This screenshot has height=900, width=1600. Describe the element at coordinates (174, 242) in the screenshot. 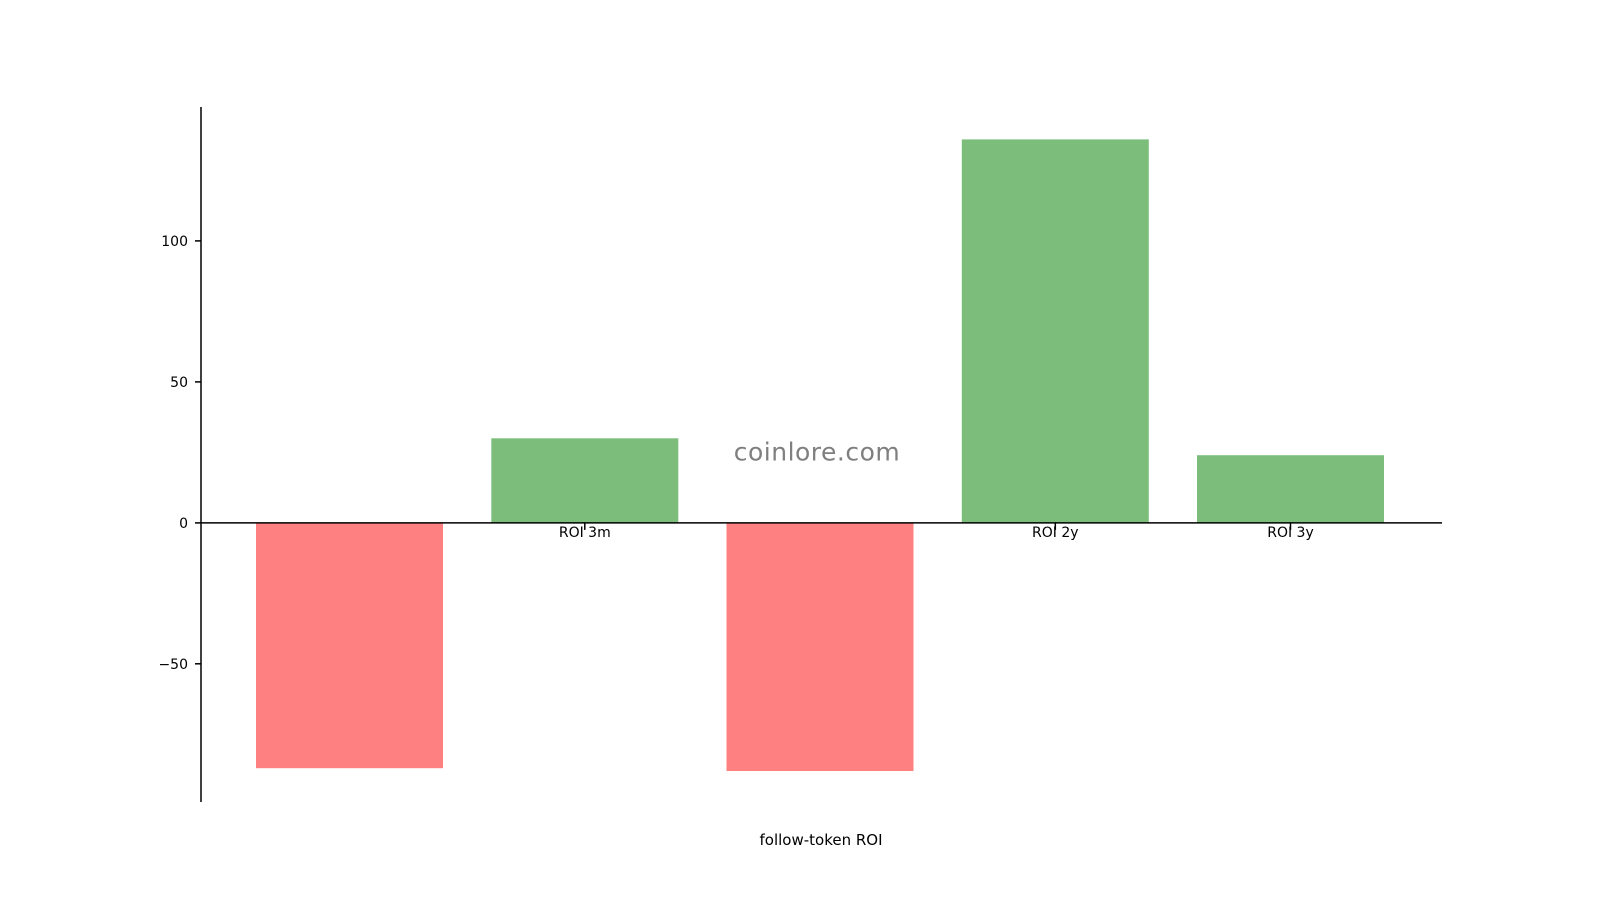

I see `y-tick-label: 100` at that location.